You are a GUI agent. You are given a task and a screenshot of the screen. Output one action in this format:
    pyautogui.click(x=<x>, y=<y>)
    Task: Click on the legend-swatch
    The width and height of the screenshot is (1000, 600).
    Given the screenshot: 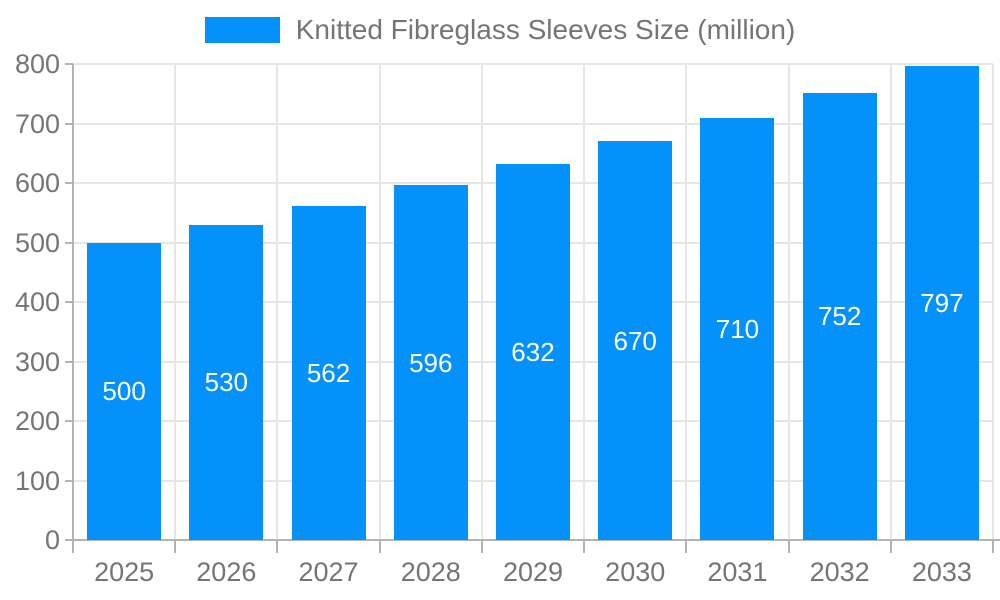 What is the action you would take?
    pyautogui.click(x=242, y=30)
    